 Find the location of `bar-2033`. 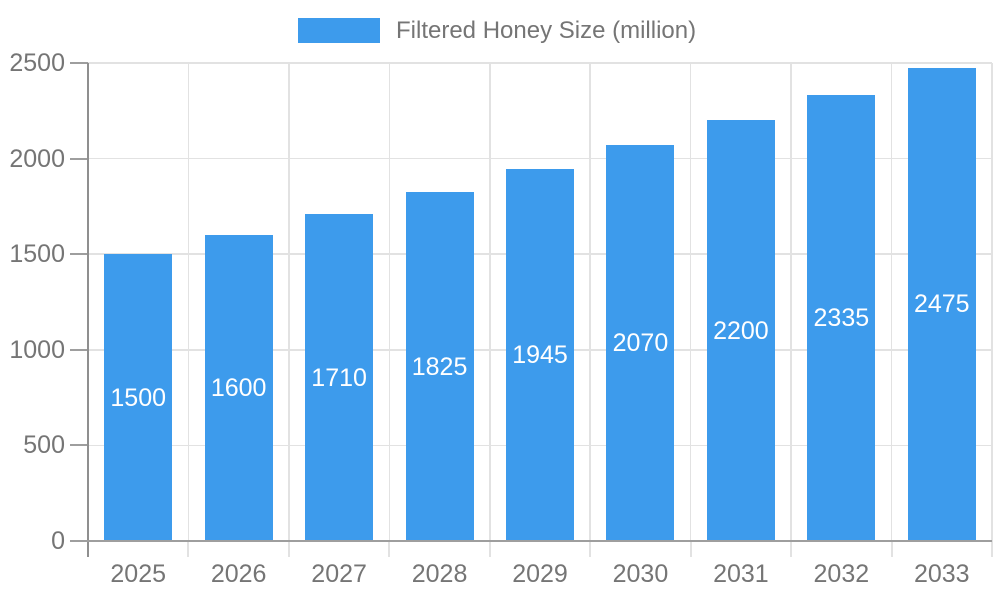

bar-2033 is located at coordinates (941, 304).